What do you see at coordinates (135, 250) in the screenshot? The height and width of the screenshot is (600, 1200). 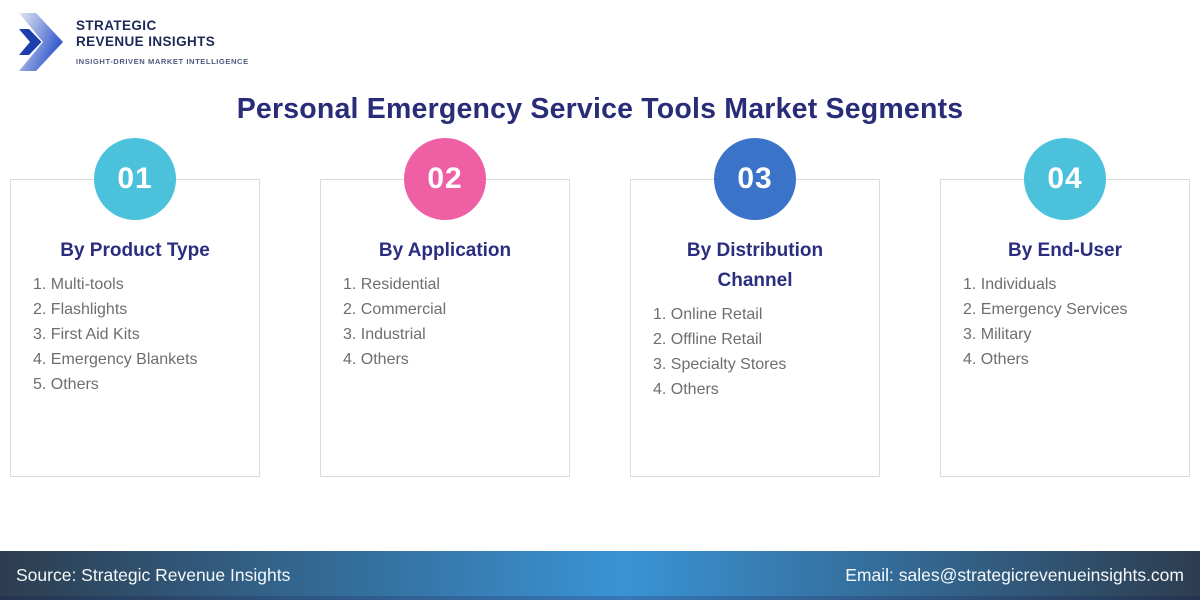 I see `segment-heading: By Product Type` at bounding box center [135, 250].